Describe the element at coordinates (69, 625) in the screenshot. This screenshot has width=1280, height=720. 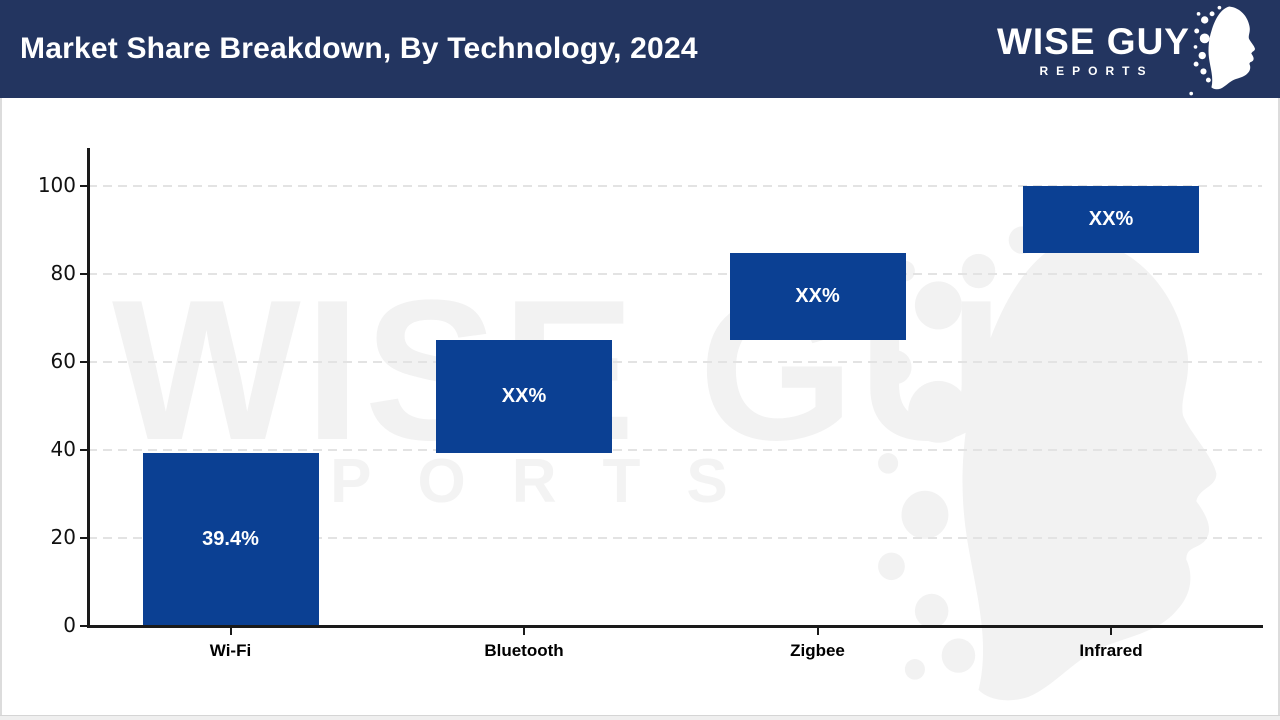
I see `y-tick-label: 0` at that location.